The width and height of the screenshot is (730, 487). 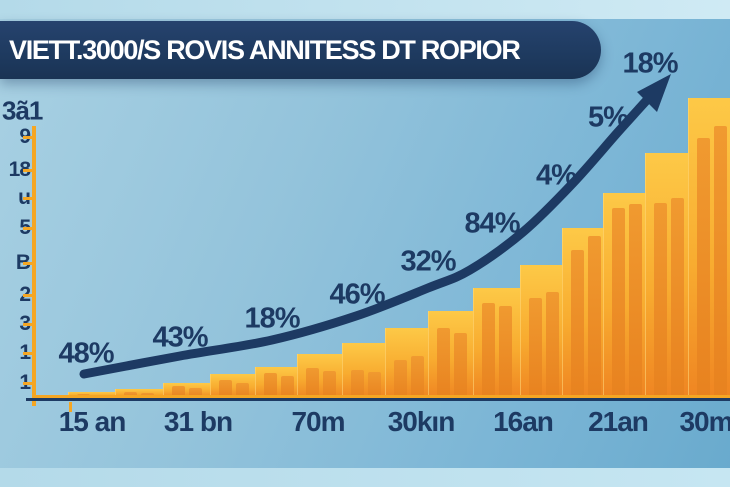 I want to click on trend-value-label: 46%, so click(x=357, y=294).